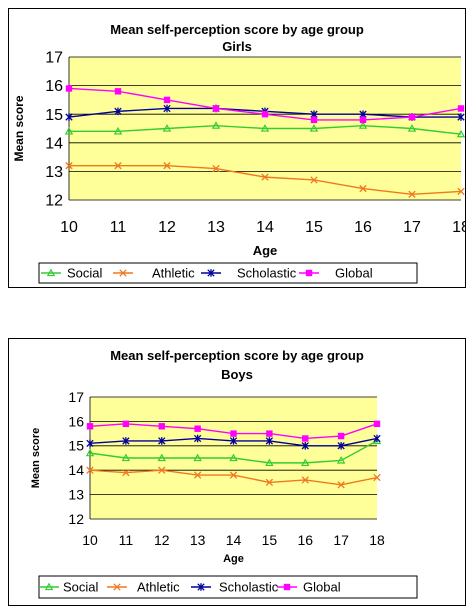 The height and width of the screenshot is (612, 474). I want to click on boys-y-tick-label: 15, so click(76, 446).